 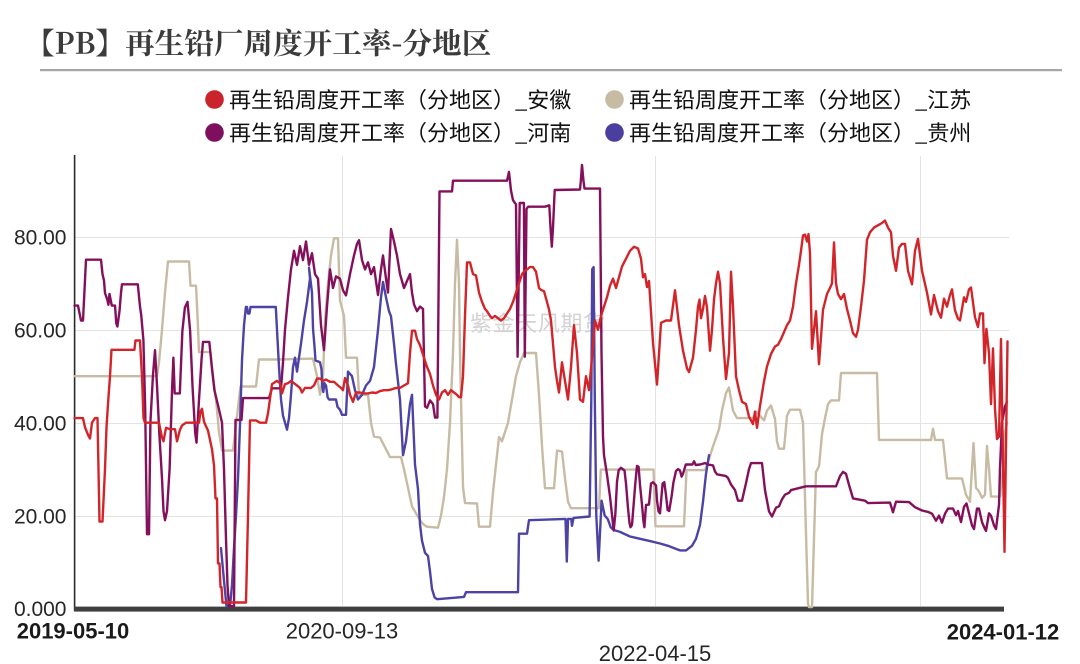 I want to click on svg-text: 20.00, so click(x=40, y=516).